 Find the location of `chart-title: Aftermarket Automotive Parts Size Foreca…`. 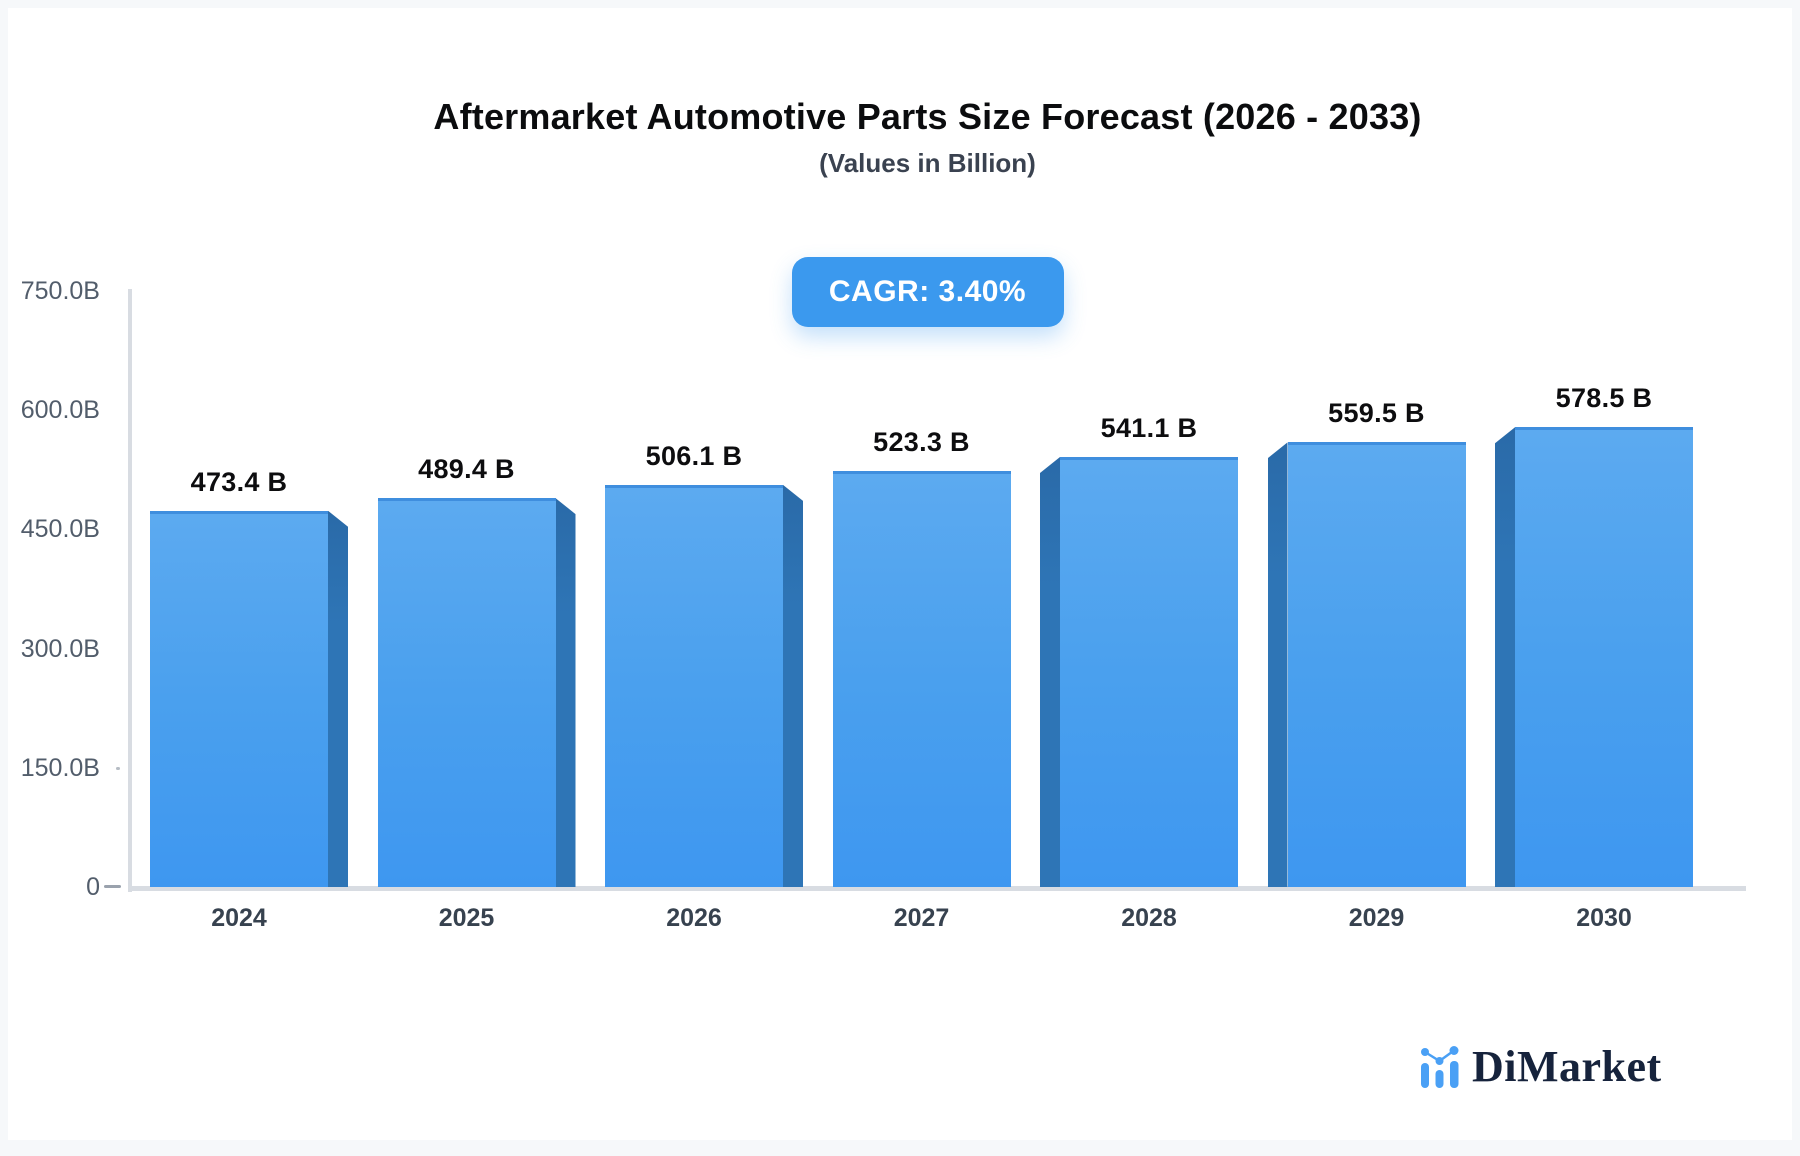

chart-title: Aftermarket Automotive Parts Size Foreca… is located at coordinates (927, 116).